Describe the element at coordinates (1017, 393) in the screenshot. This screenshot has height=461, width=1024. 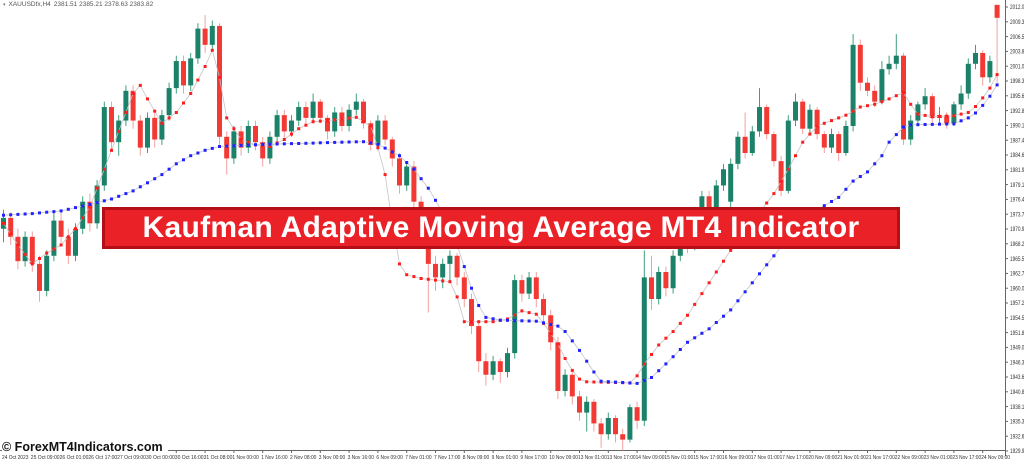
I see `price-label: 1940.85` at that location.